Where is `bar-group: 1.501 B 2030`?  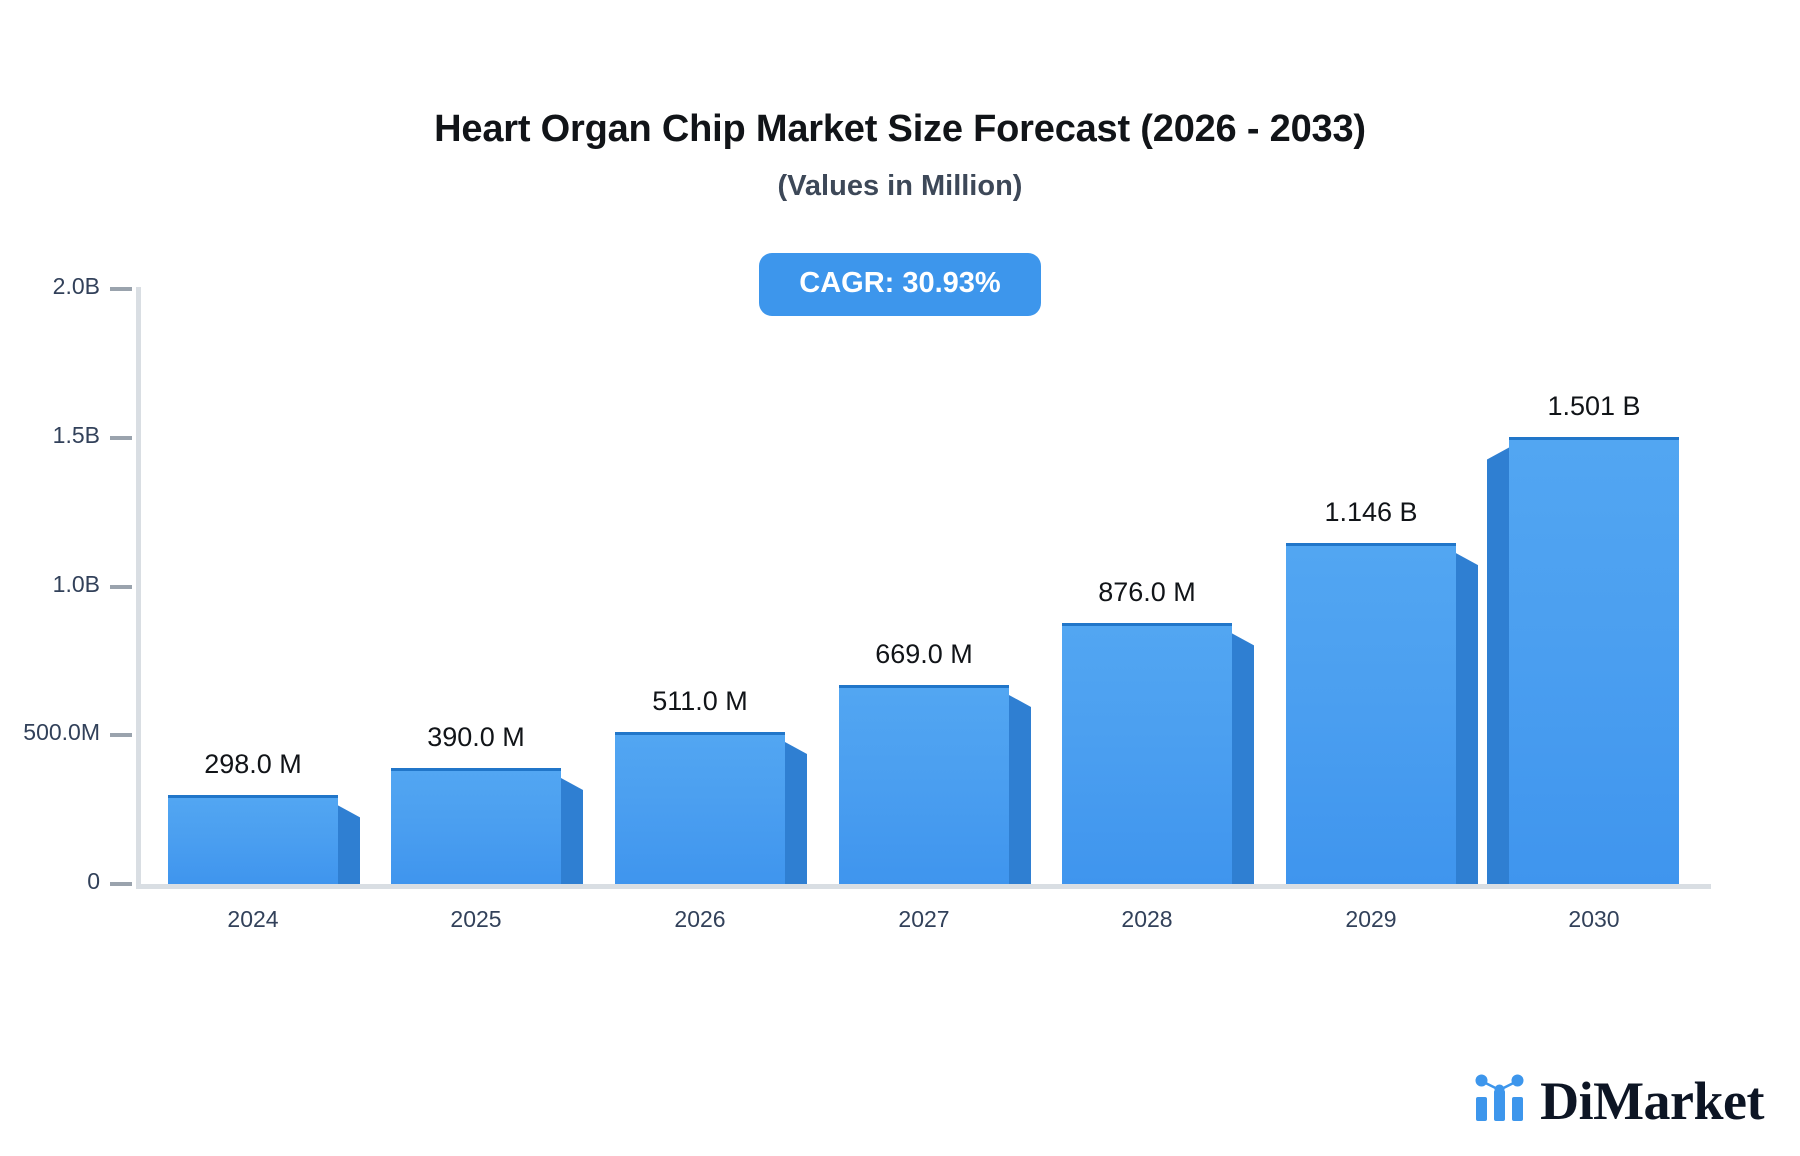
bar-group: 1.501 B 2030 is located at coordinates (1583, 662).